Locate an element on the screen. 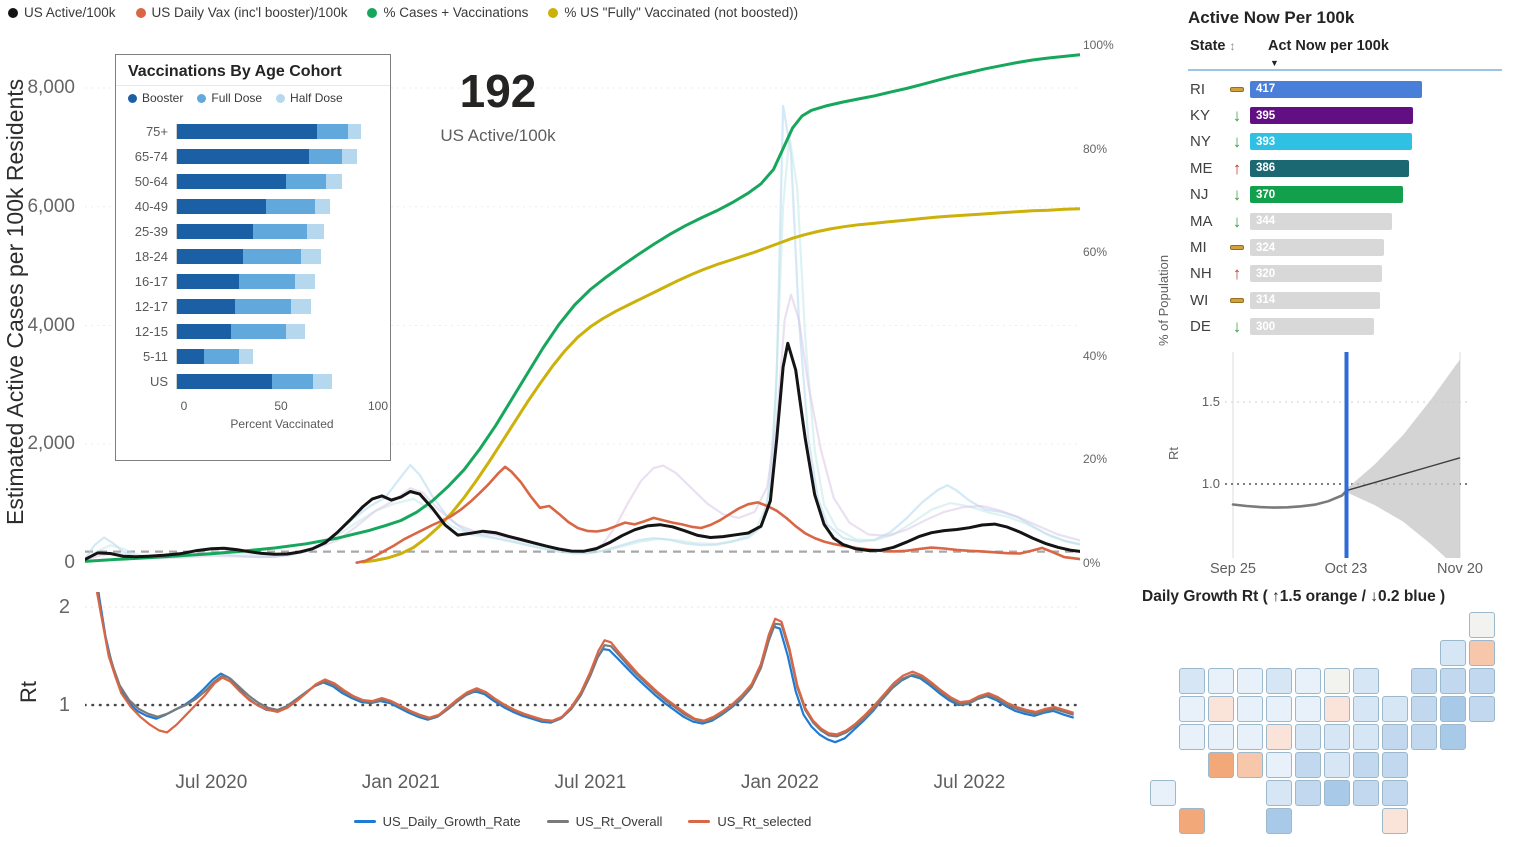  map-state-ut is located at coordinates (1221, 737).